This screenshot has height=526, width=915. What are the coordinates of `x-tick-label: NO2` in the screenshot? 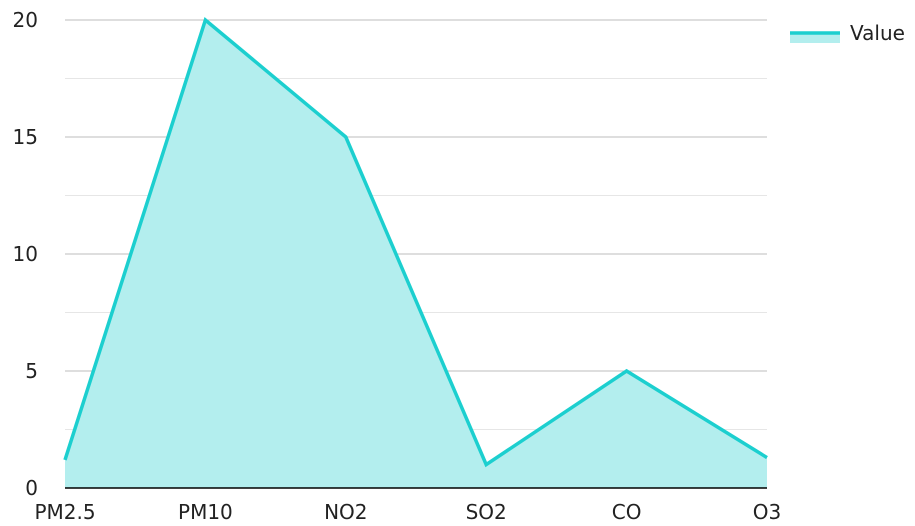 It's located at (345, 512).